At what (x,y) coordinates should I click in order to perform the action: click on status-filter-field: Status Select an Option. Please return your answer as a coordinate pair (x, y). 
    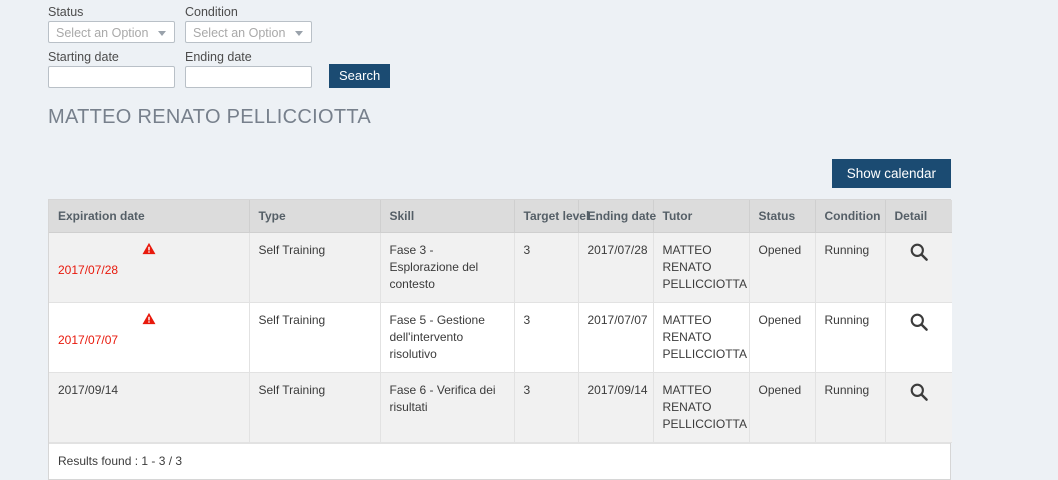
    Looking at the image, I should click on (113, 23).